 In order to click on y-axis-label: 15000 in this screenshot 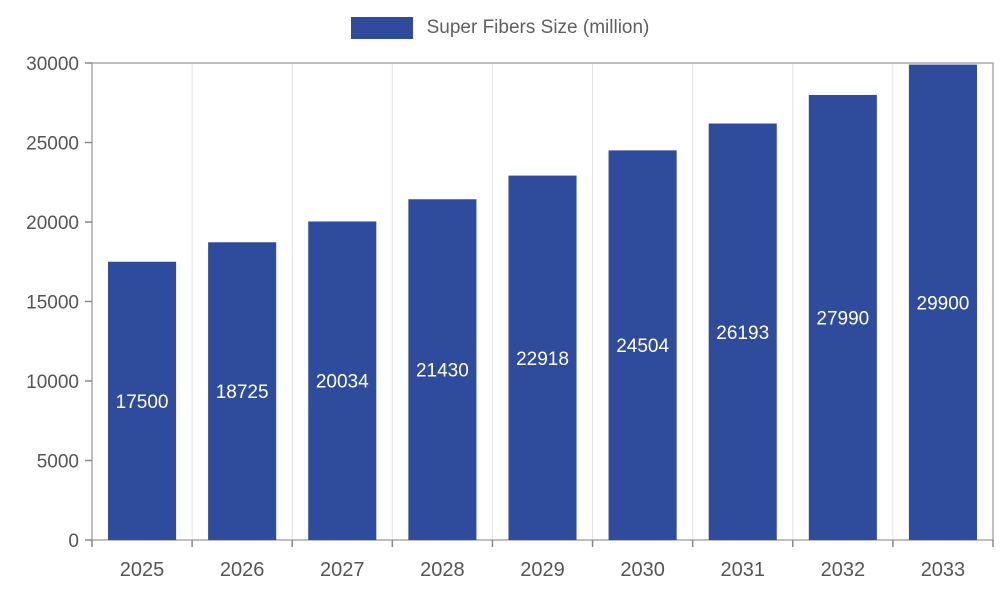, I will do `click(52, 303)`.